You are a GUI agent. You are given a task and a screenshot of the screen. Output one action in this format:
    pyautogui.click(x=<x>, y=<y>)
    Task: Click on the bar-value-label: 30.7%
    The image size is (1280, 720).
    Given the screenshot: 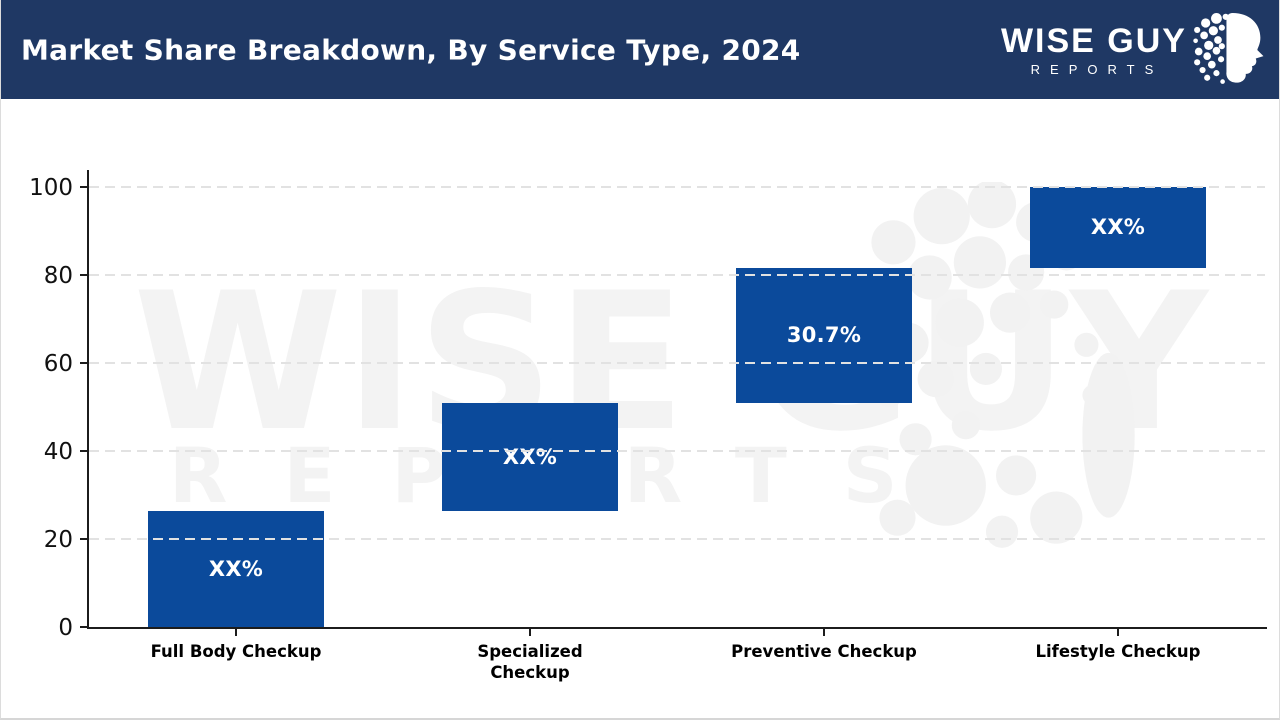 What is the action you would take?
    pyautogui.click(x=824, y=335)
    